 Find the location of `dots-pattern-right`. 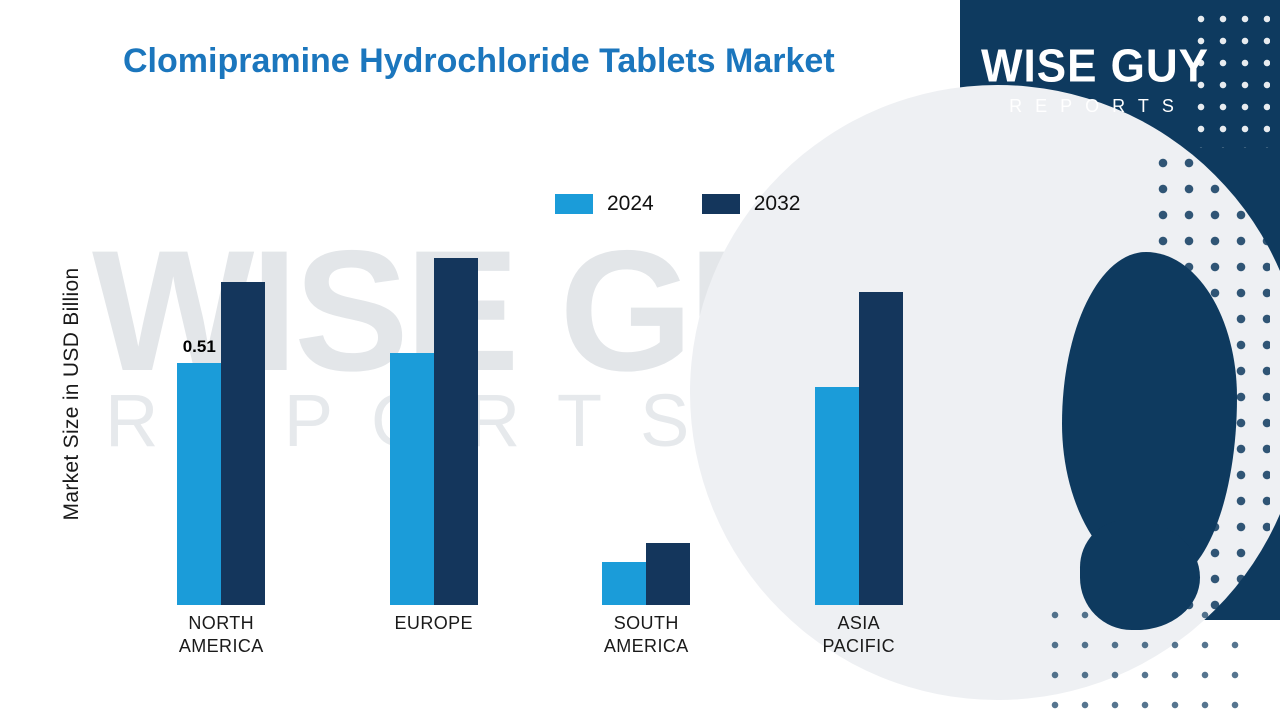

dots-pattern-right is located at coordinates (1210, 385).